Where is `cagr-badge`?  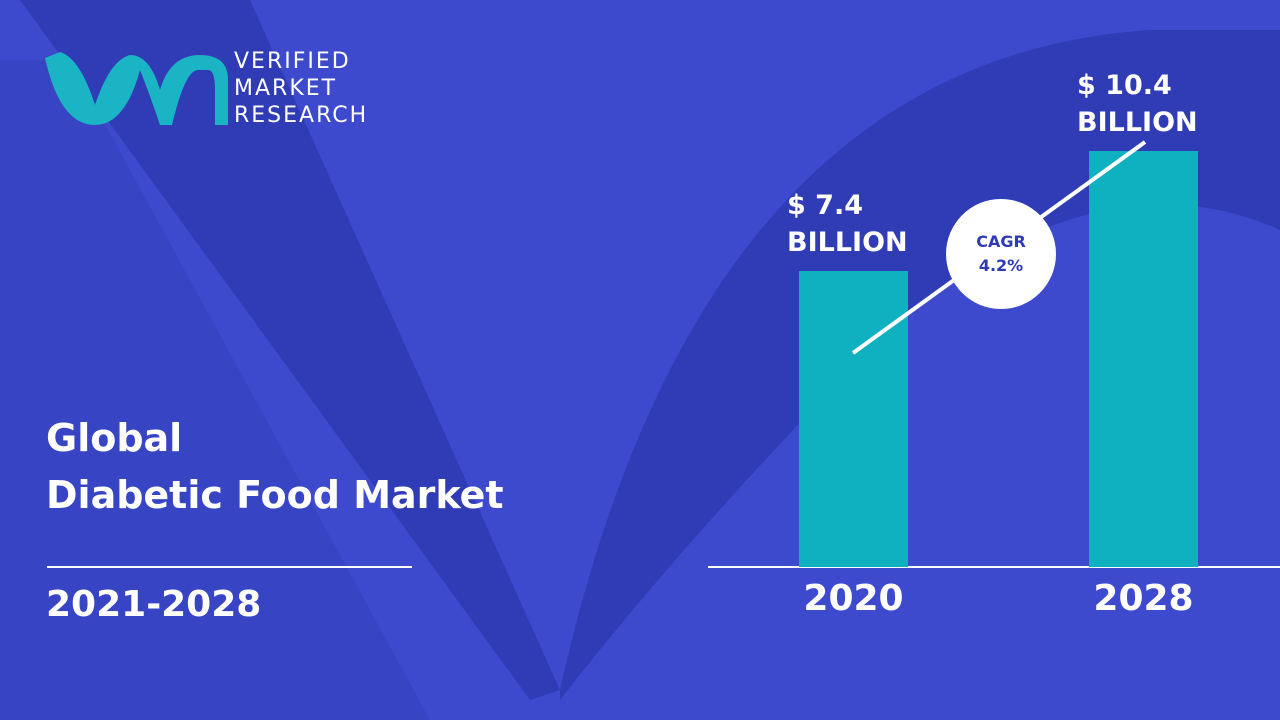
cagr-badge is located at coordinates (1001, 254).